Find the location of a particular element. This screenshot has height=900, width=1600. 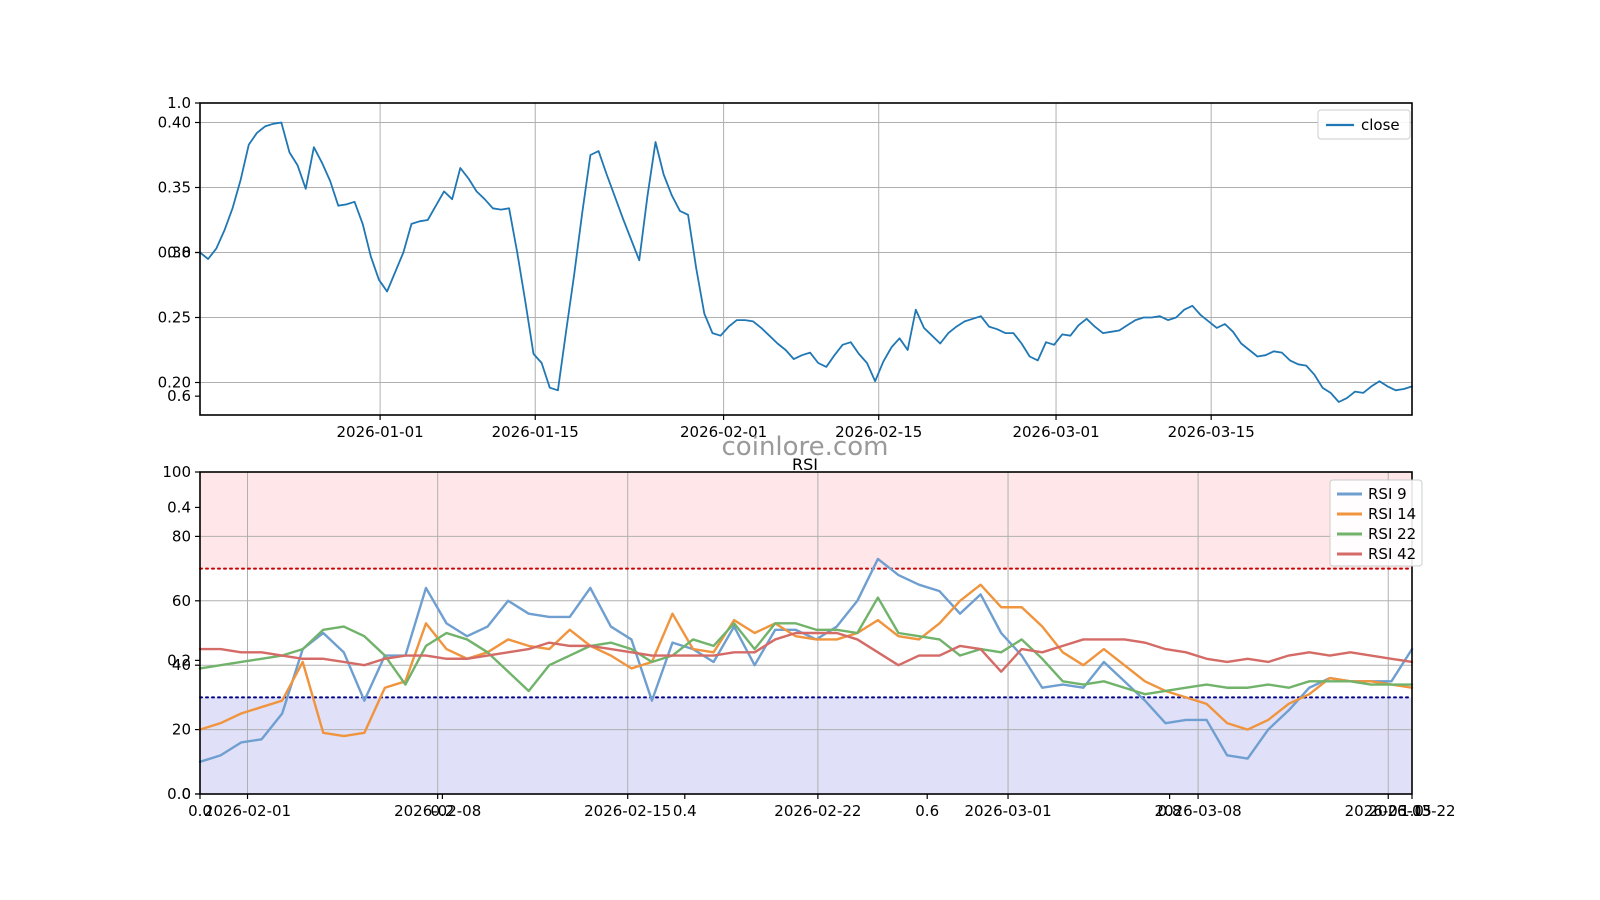

rsi-legend-label: RSI 42 is located at coordinates (1392, 554).